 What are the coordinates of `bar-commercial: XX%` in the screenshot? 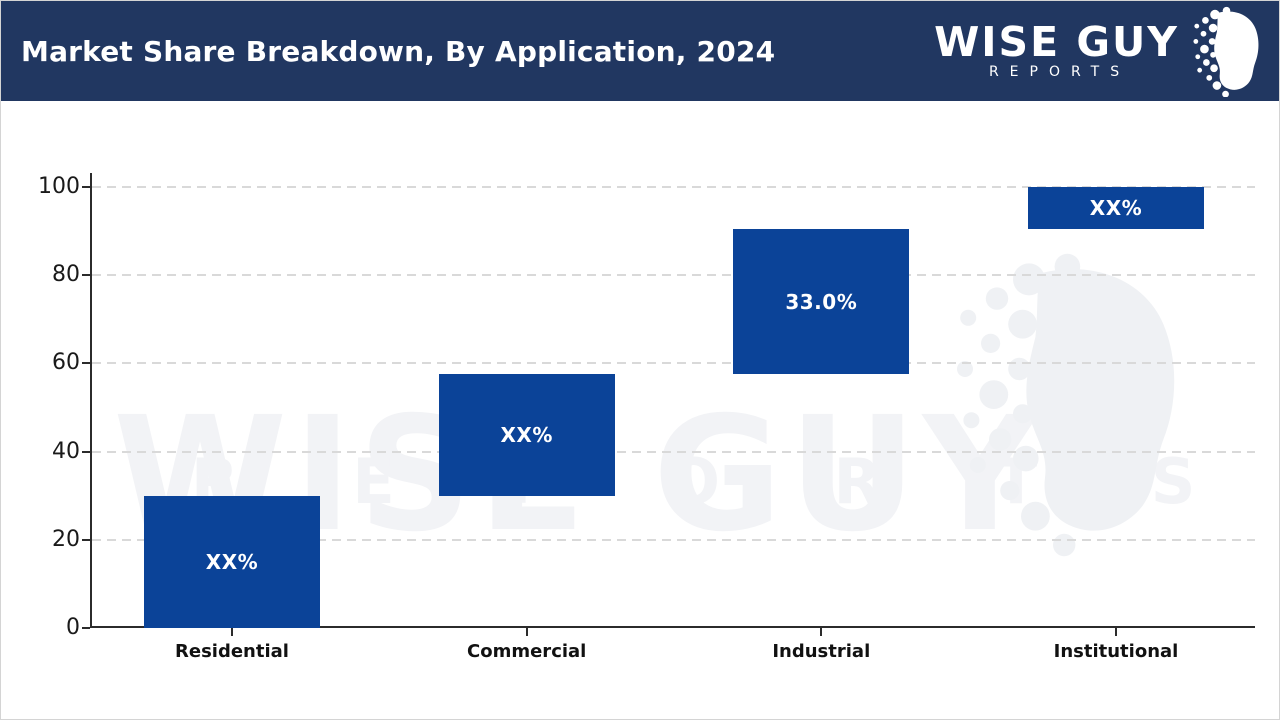 It's located at (526, 435).